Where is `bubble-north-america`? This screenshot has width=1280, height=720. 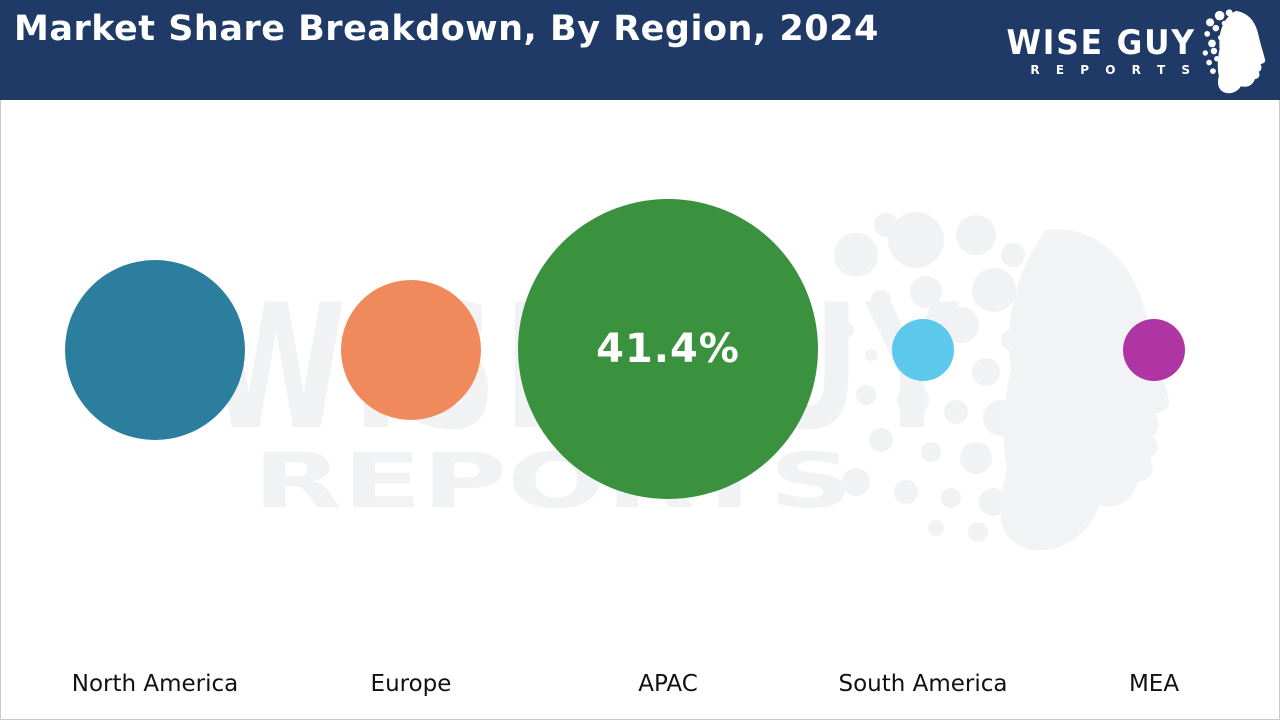
bubble-north-america is located at coordinates (155, 350).